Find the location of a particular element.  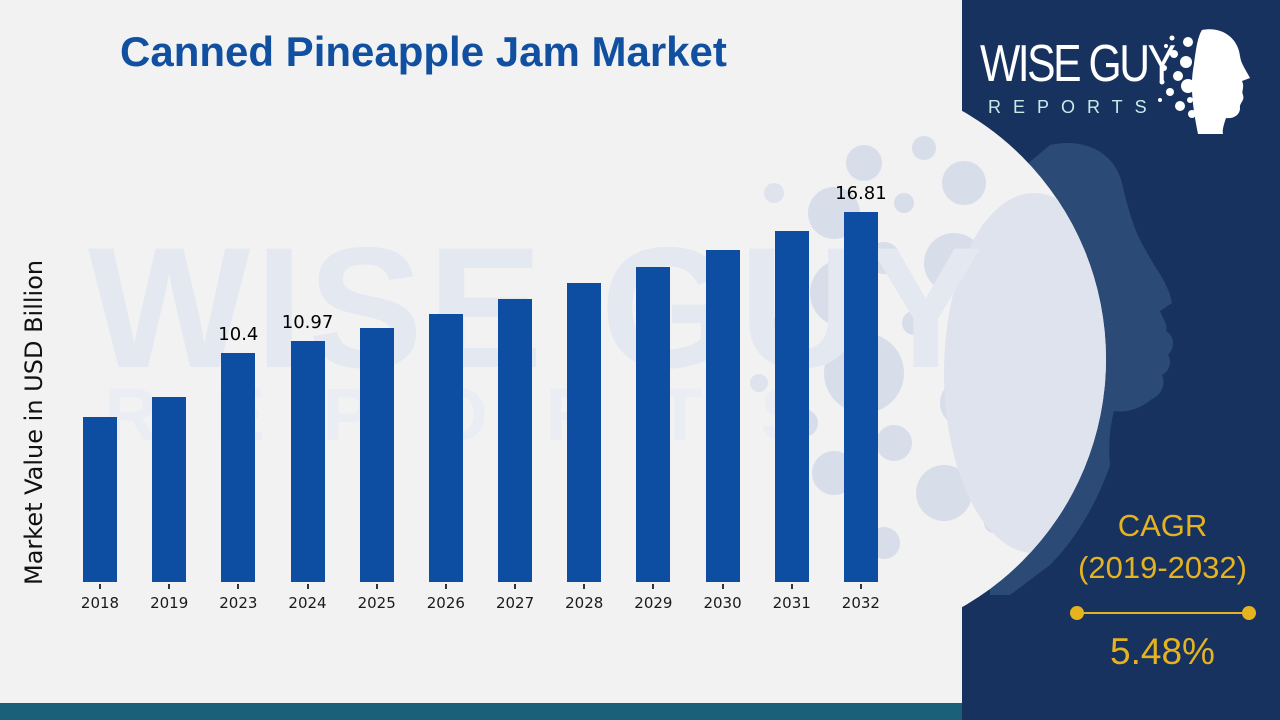

cagr-value: 5.48% is located at coordinates (1162, 652).